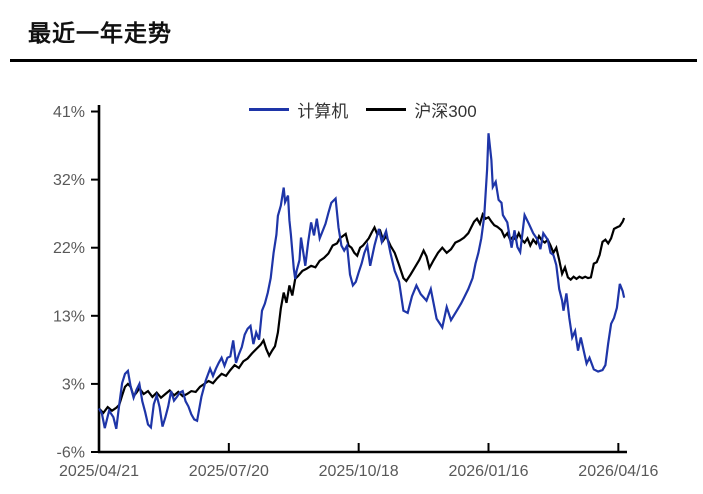  What do you see at coordinates (69, 112) in the screenshot?
I see `y-axis-tick-label: 41%` at bounding box center [69, 112].